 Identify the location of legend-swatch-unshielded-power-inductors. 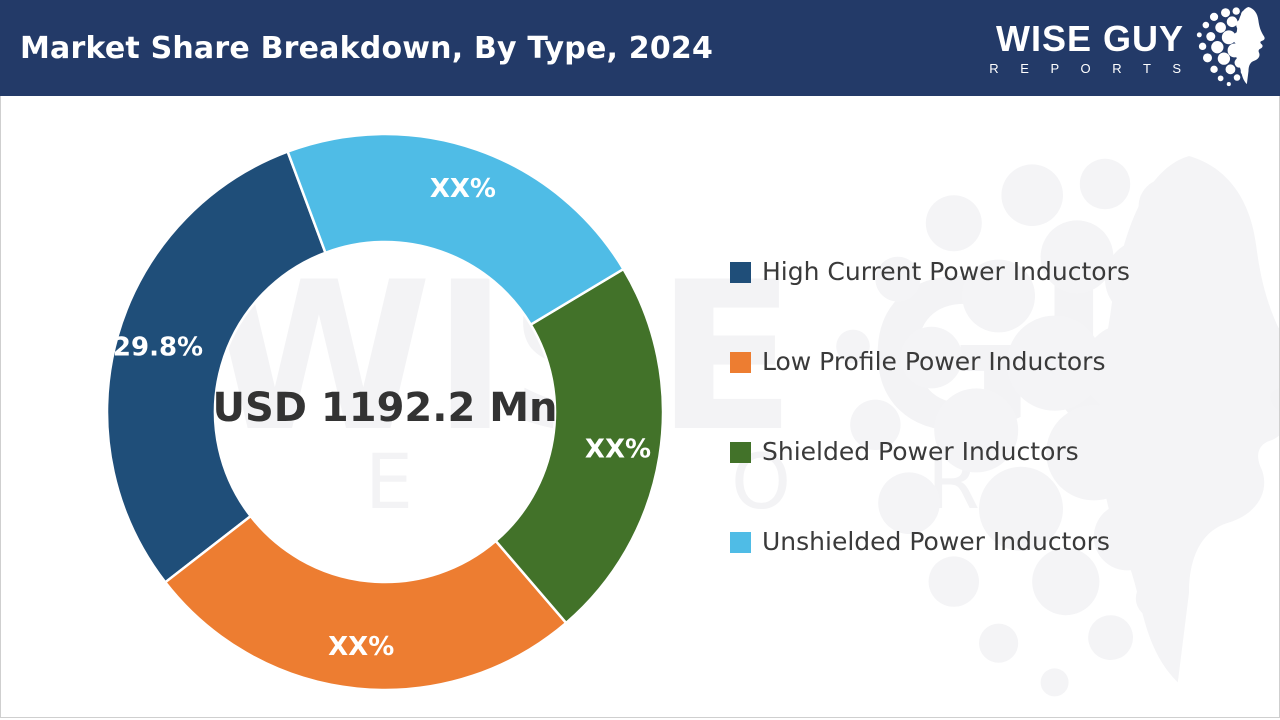
(740, 542).